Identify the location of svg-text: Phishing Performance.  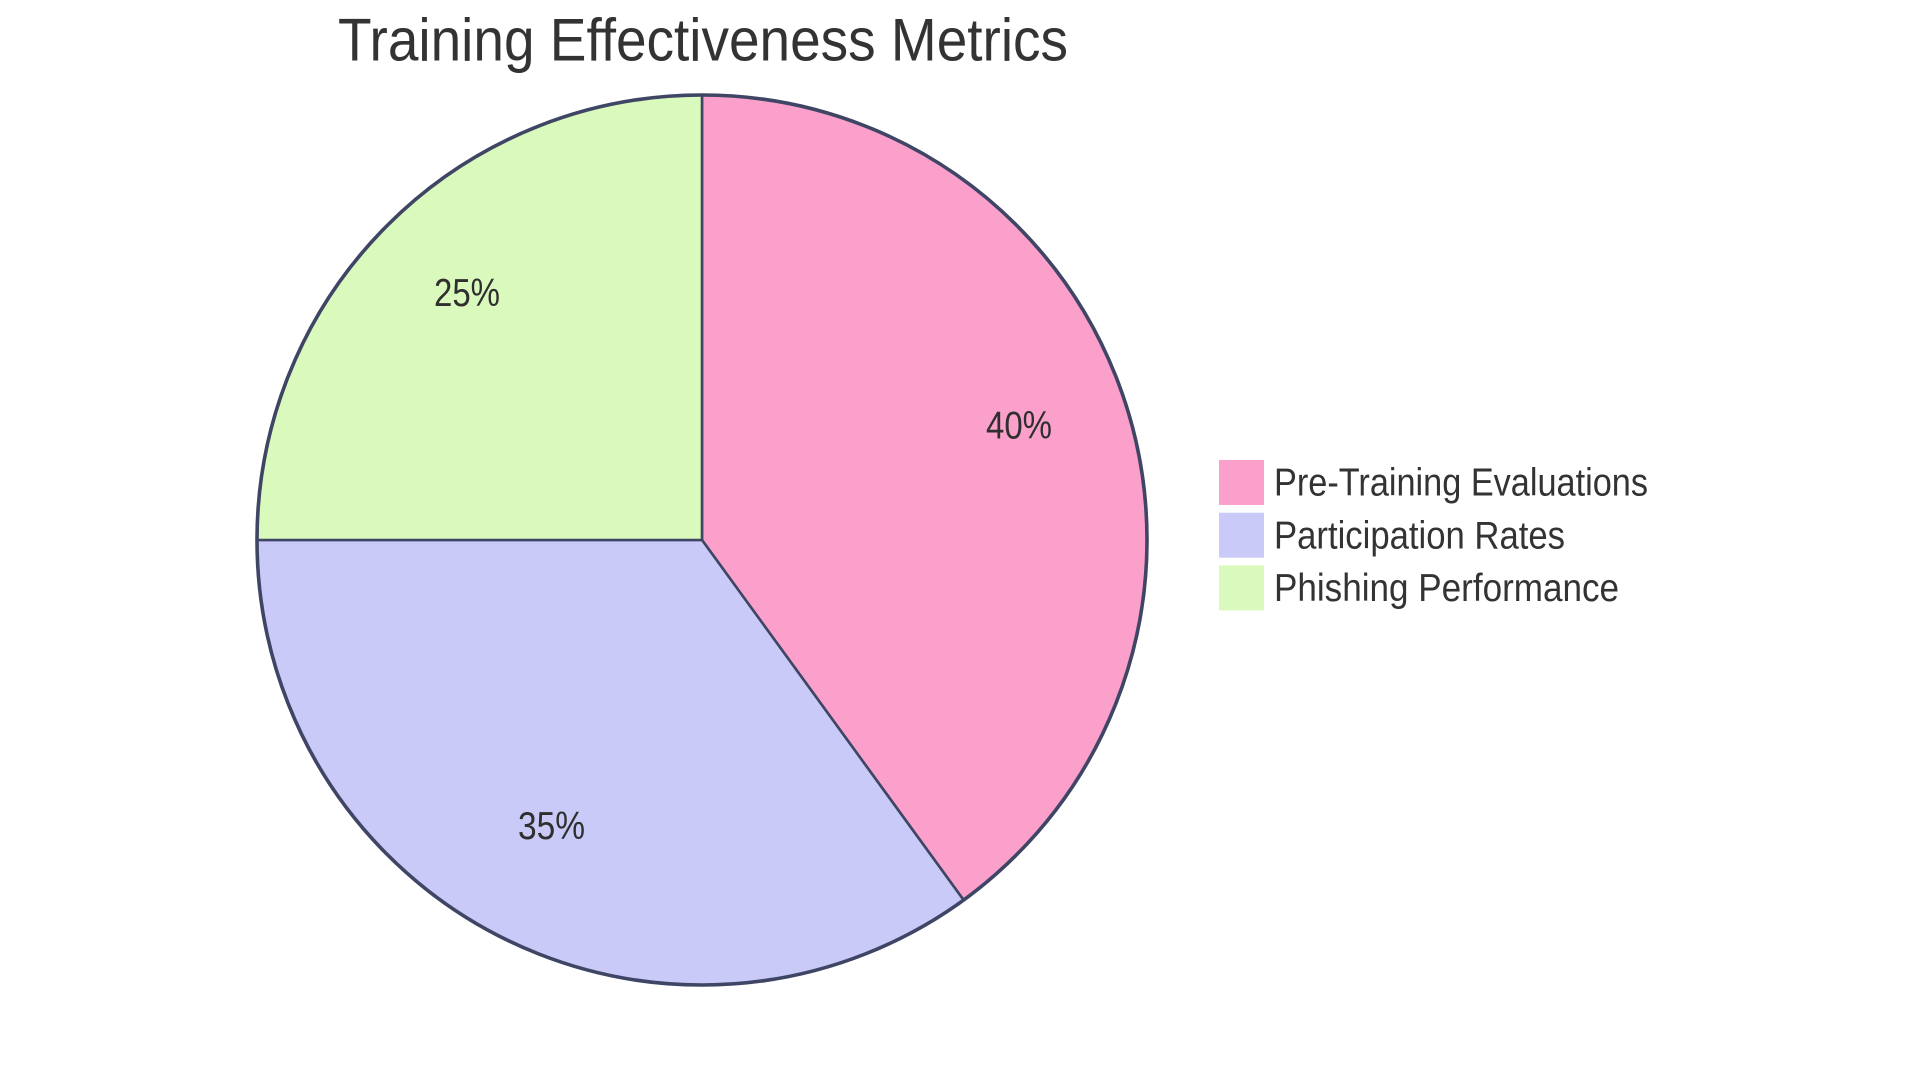
(1446, 588).